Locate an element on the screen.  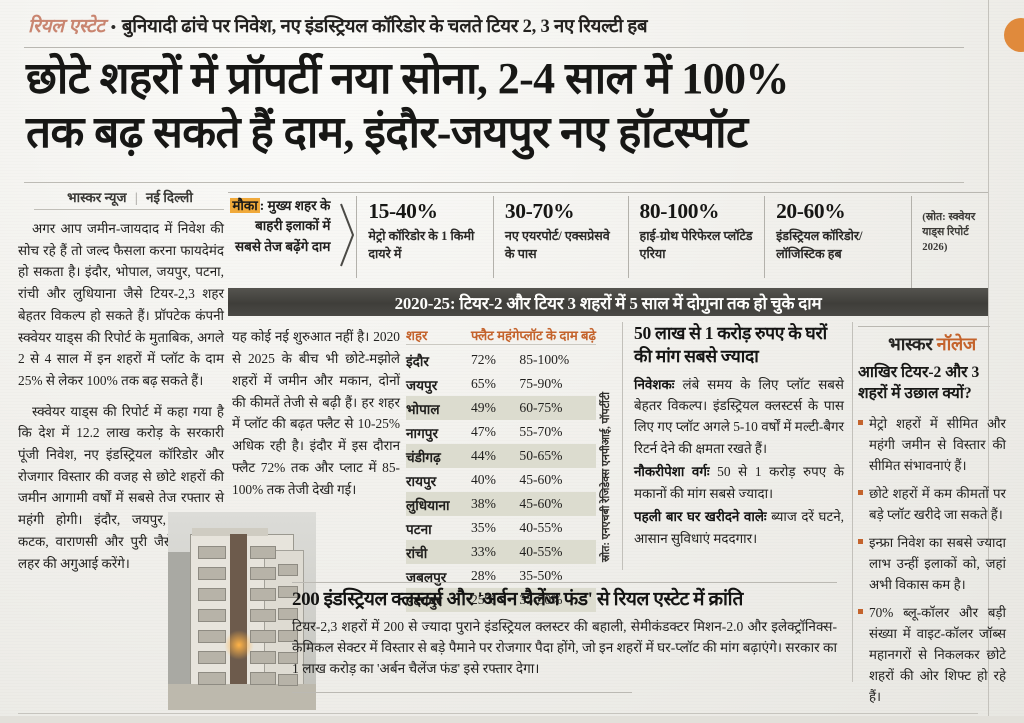
cell-flat: 44% is located at coordinates (495, 456).